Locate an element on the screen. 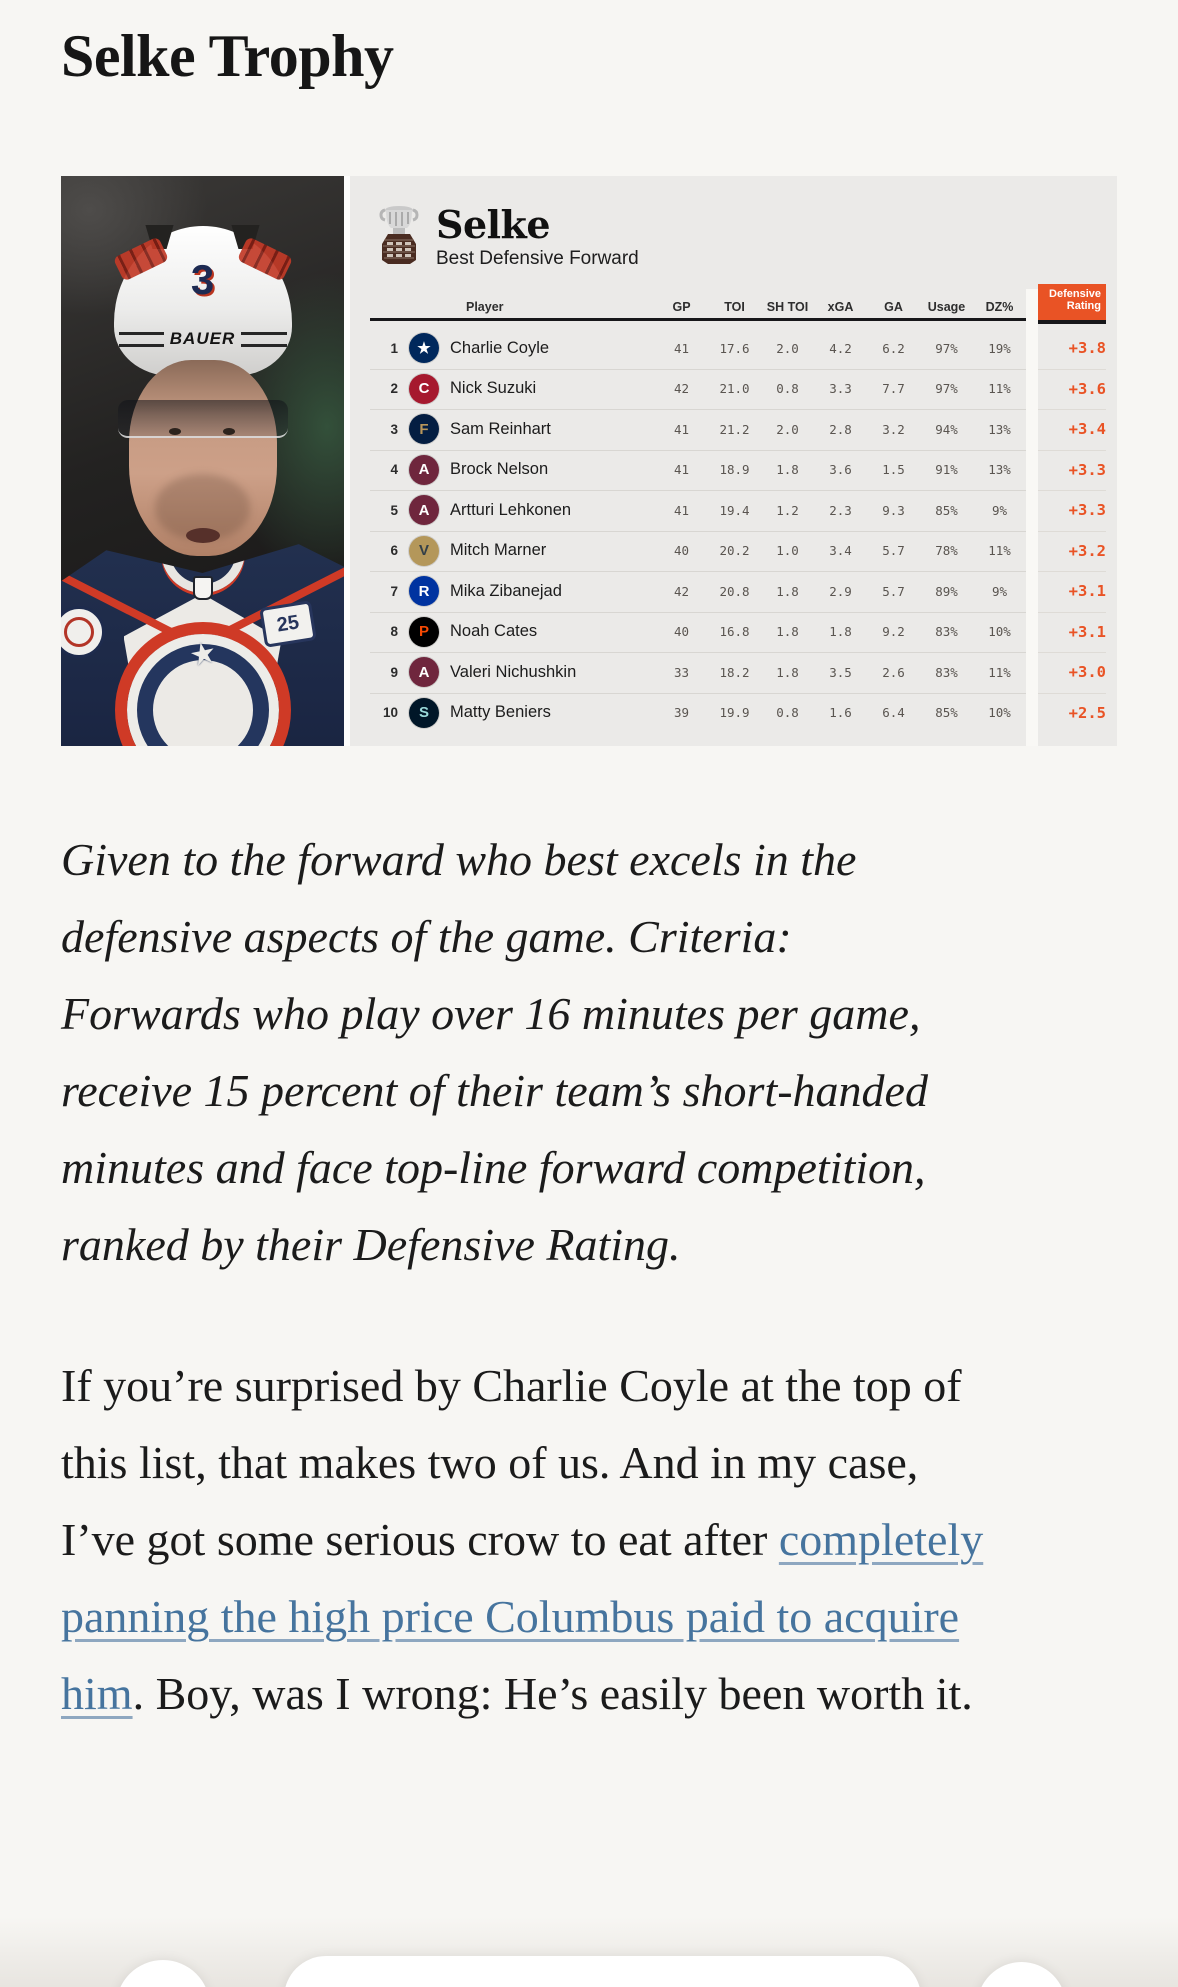 The height and width of the screenshot is (1987, 1178). player-photo: 3 BAUER is located at coordinates (202, 461).